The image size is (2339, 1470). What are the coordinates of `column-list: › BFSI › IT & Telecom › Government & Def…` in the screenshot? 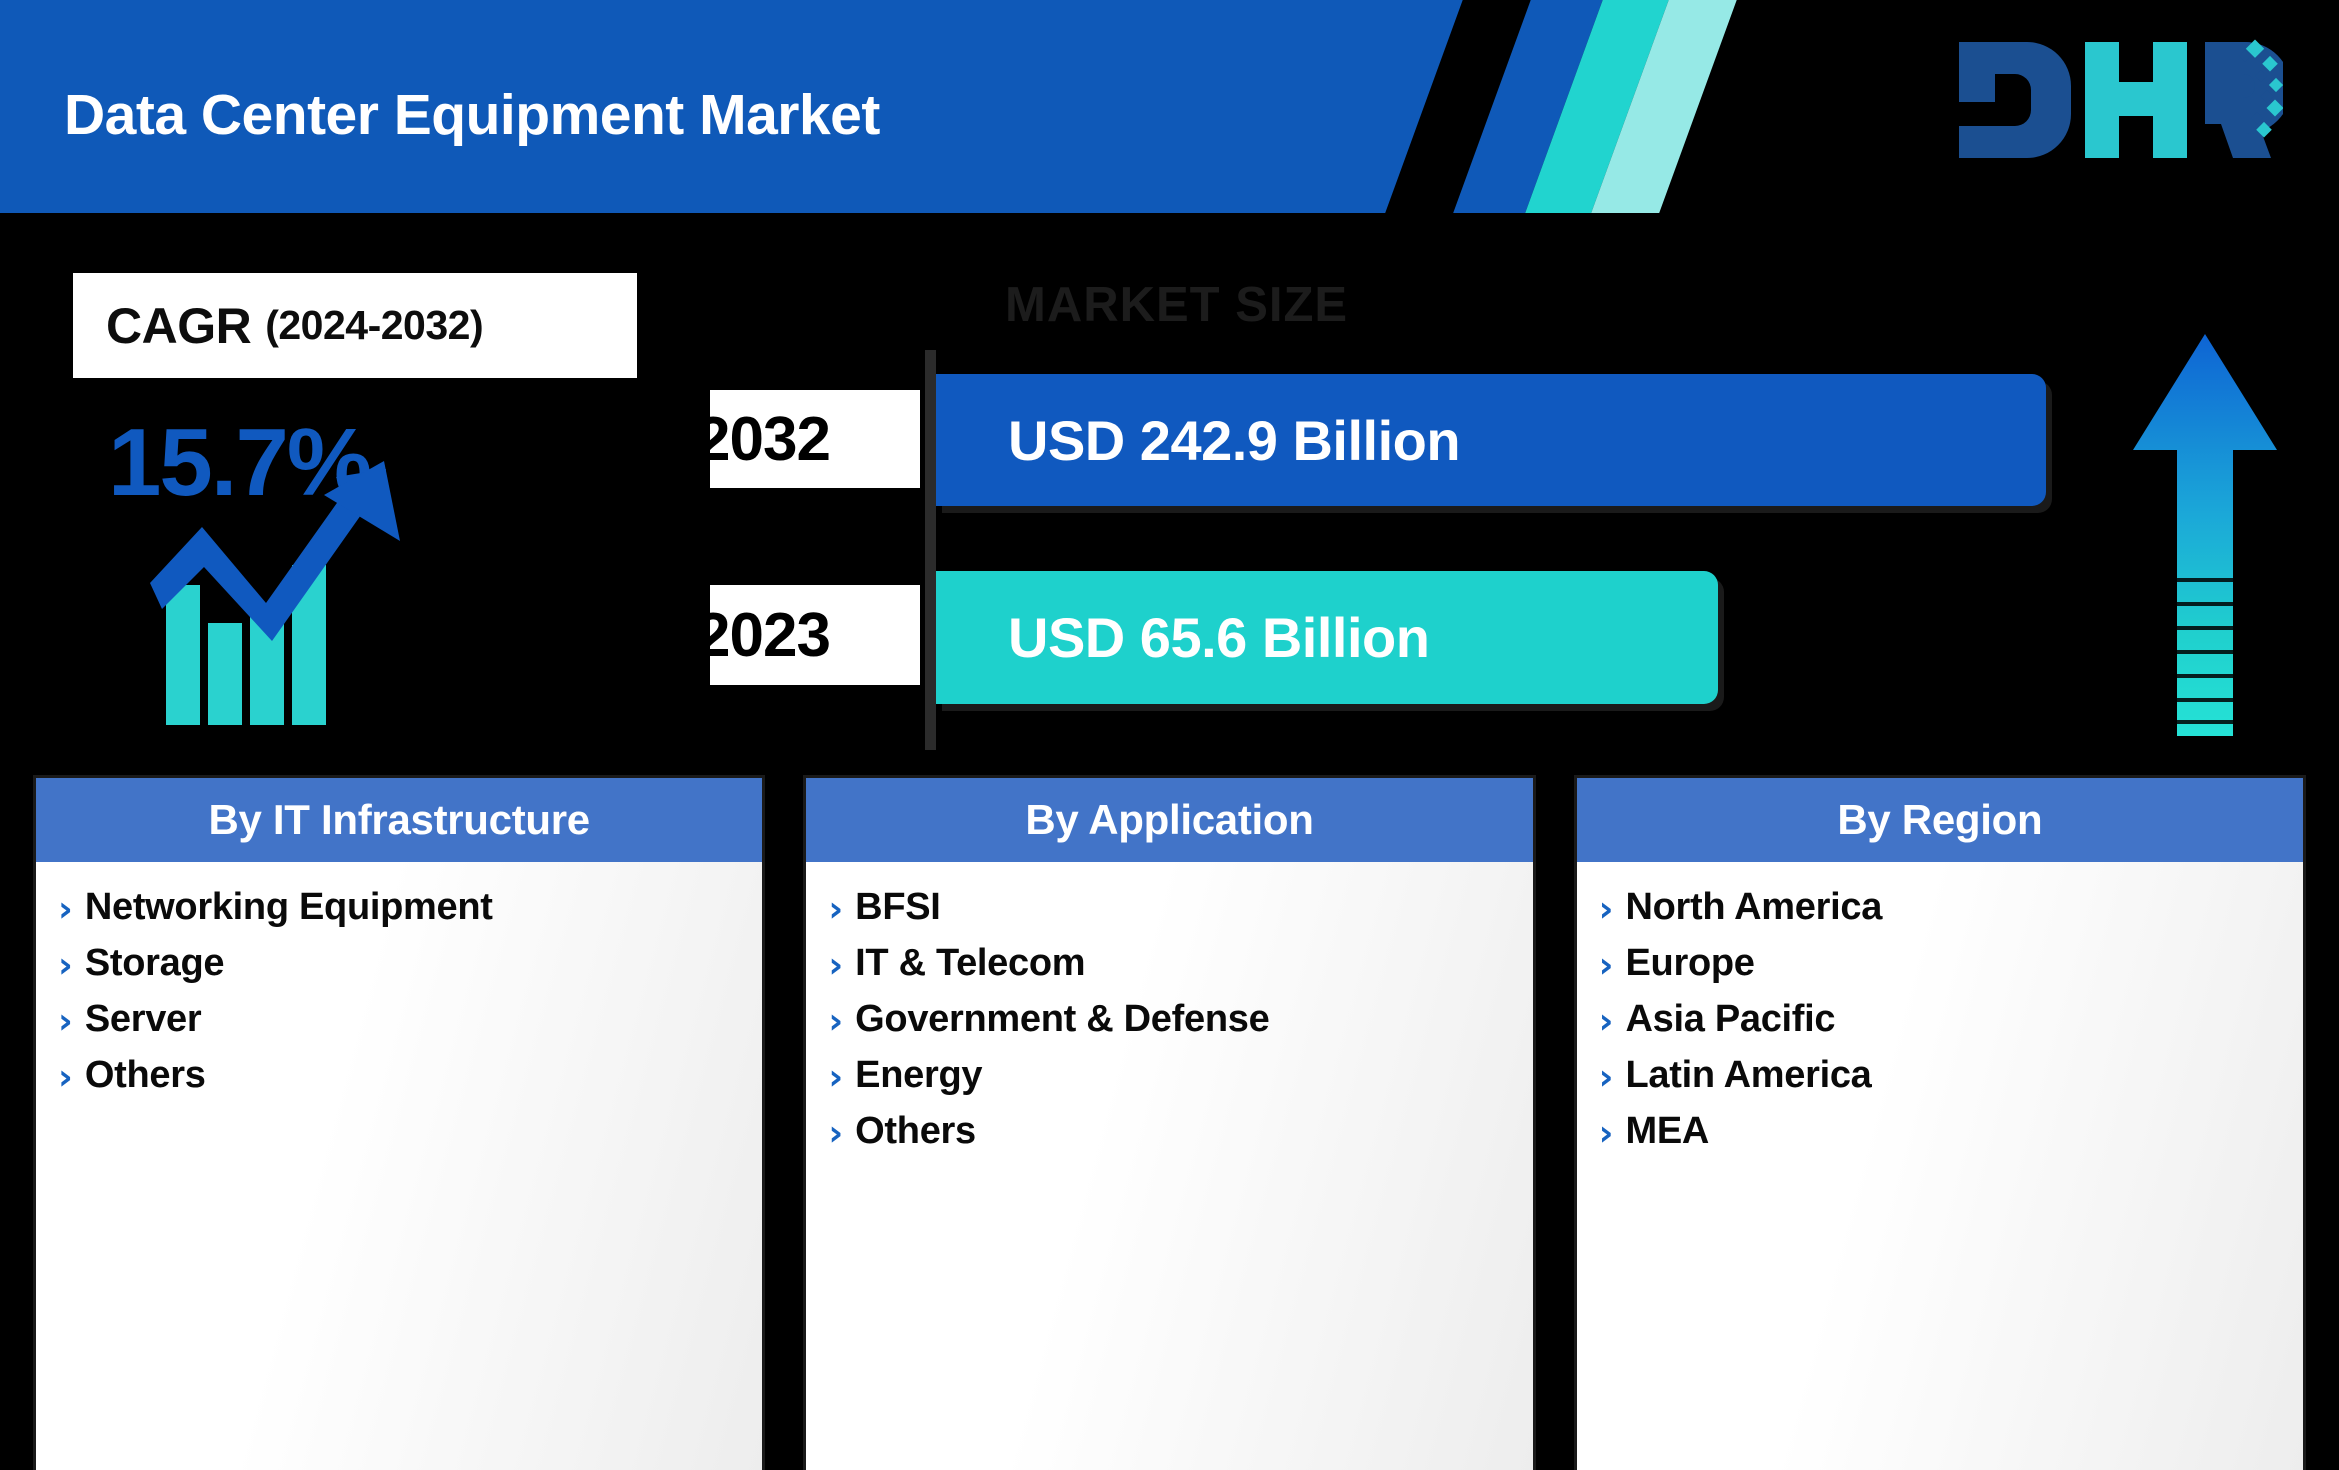 It's located at (1169, 1015).